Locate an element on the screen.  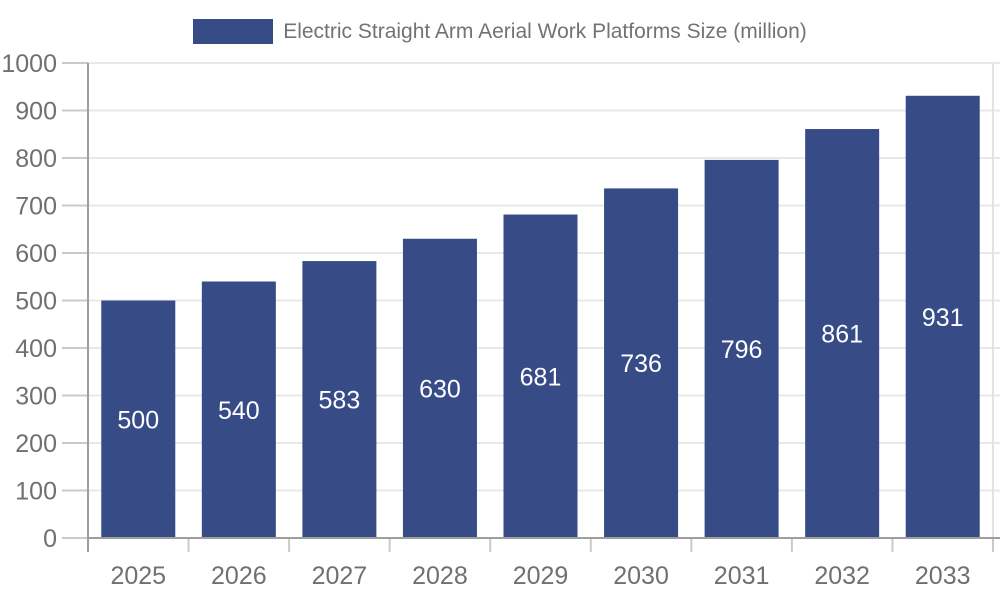
x-tick-label: 2030 is located at coordinates (641, 576).